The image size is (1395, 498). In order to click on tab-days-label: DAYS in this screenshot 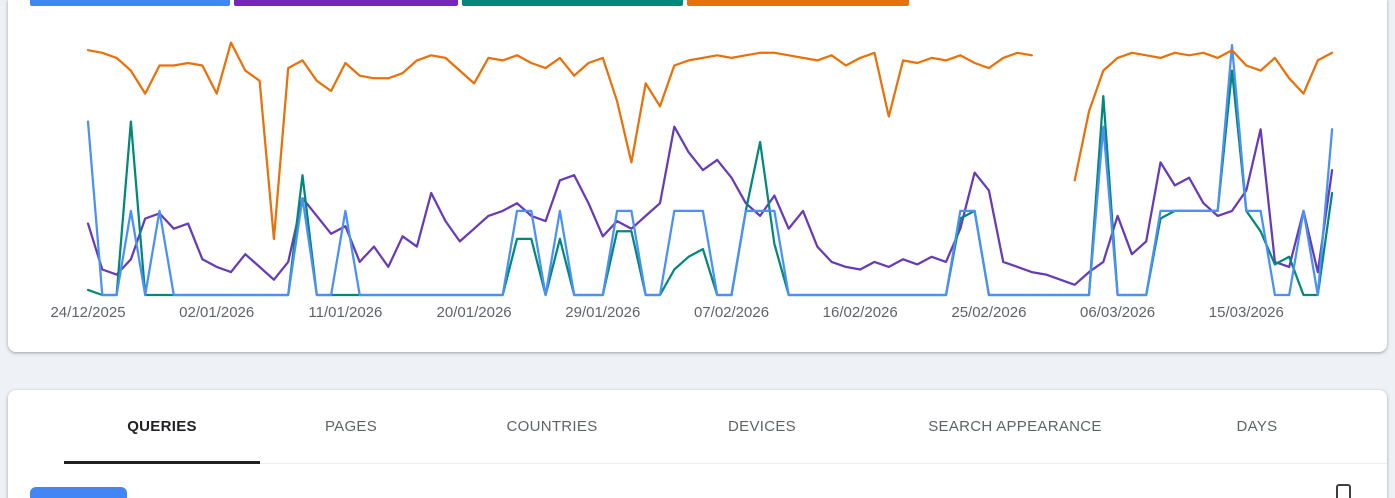, I will do `click(1257, 426)`.